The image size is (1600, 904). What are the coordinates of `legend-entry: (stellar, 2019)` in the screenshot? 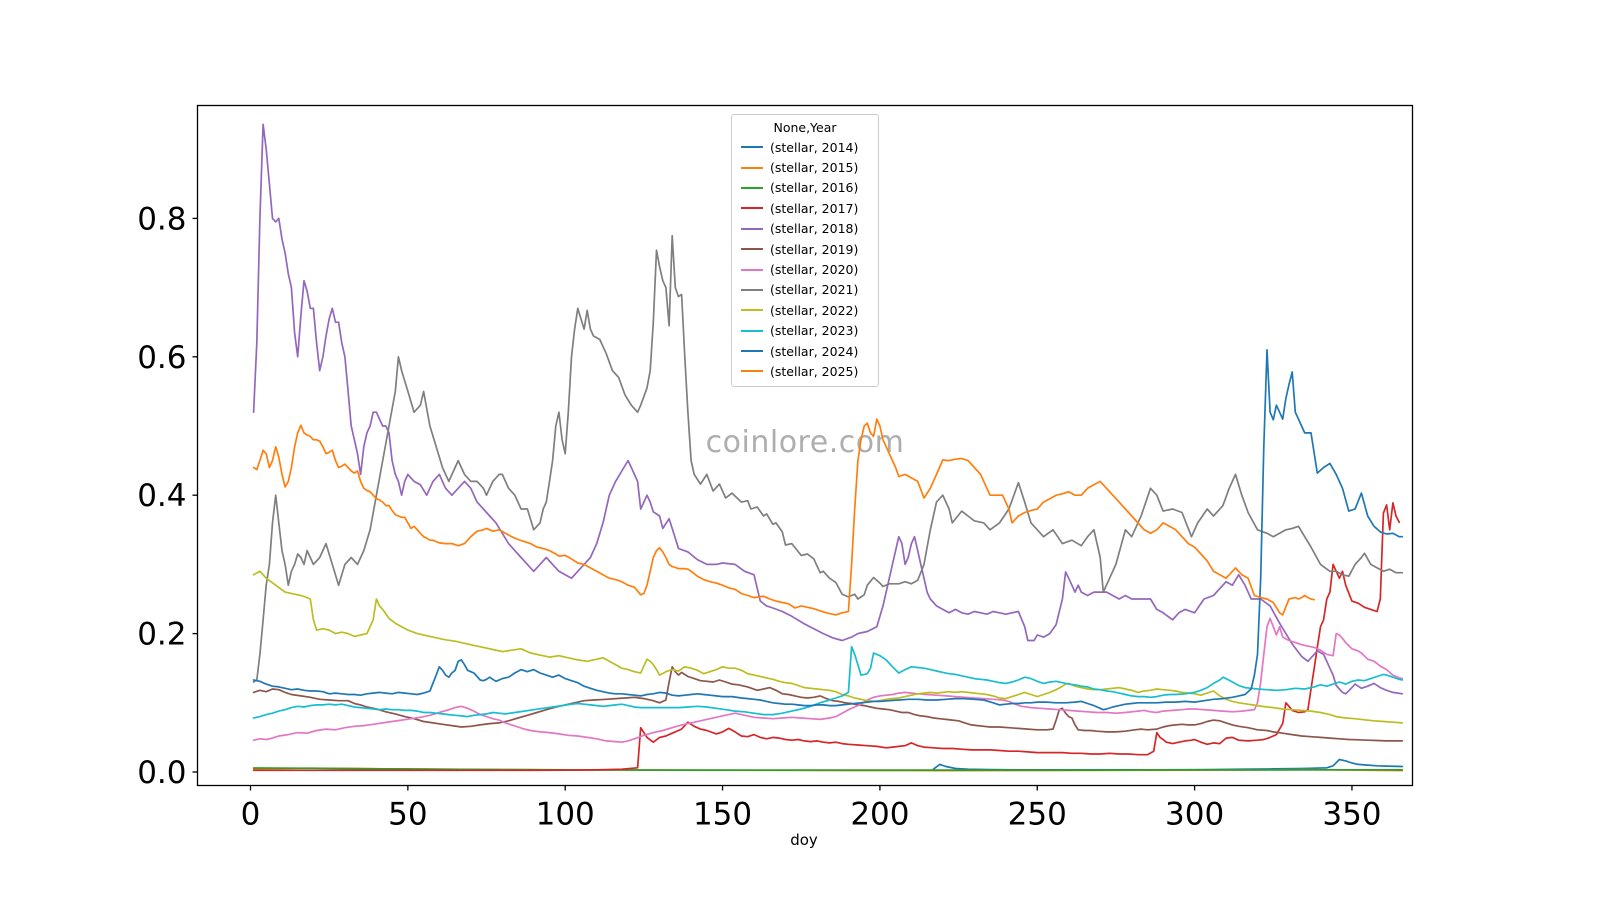 It's located at (805, 249).